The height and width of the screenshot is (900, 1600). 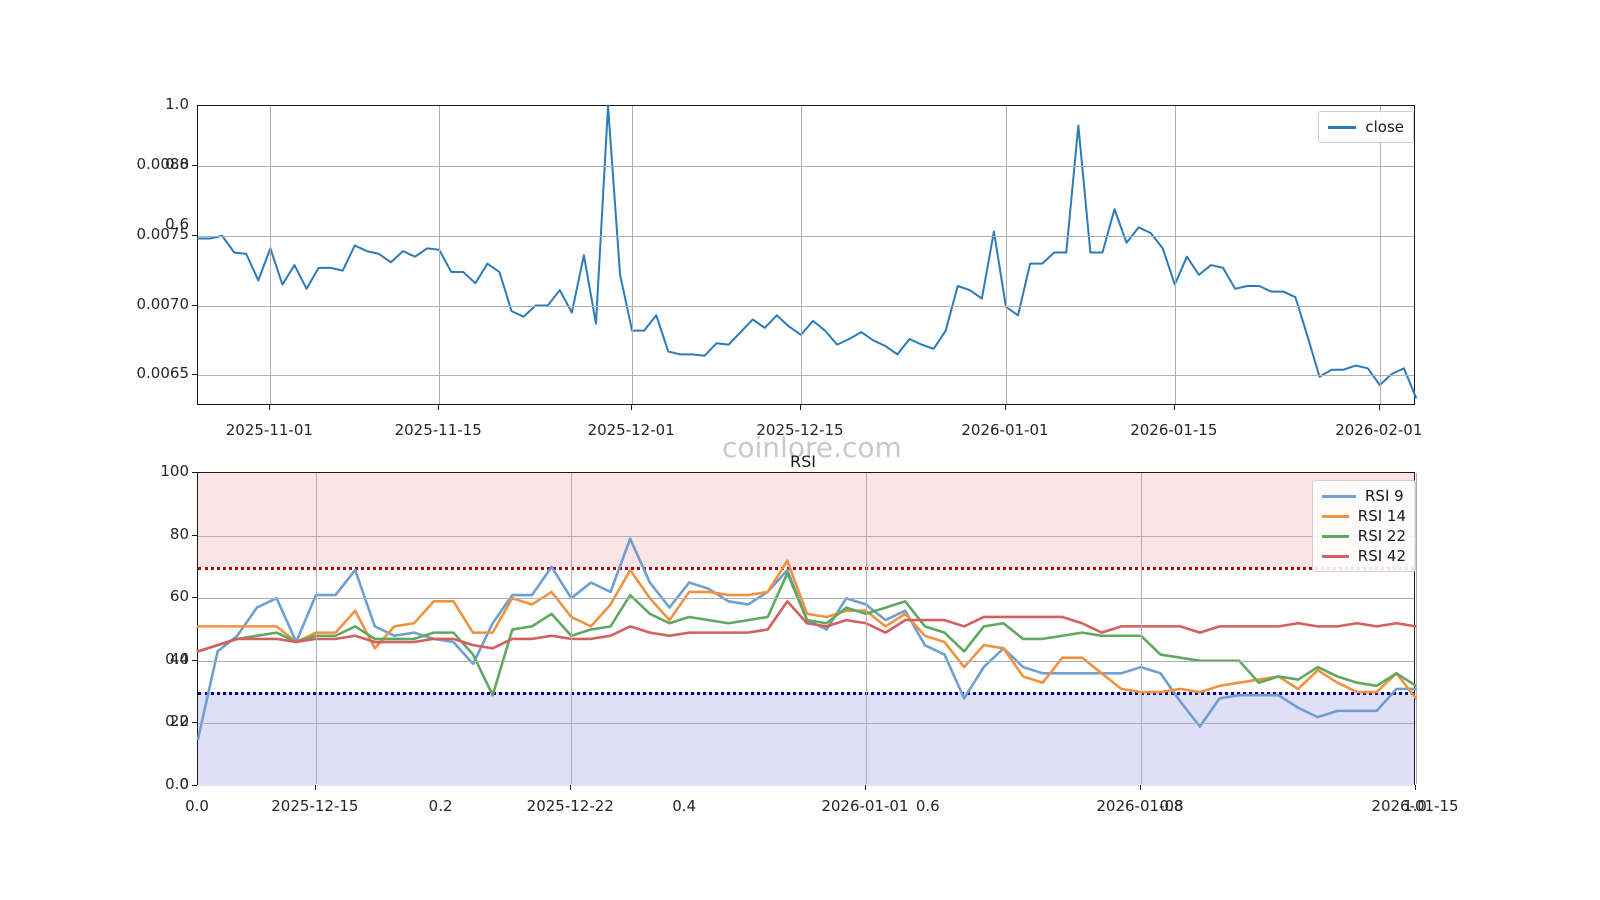 I want to click on price-x-tick-label: 2026-02-01, so click(x=1379, y=430).